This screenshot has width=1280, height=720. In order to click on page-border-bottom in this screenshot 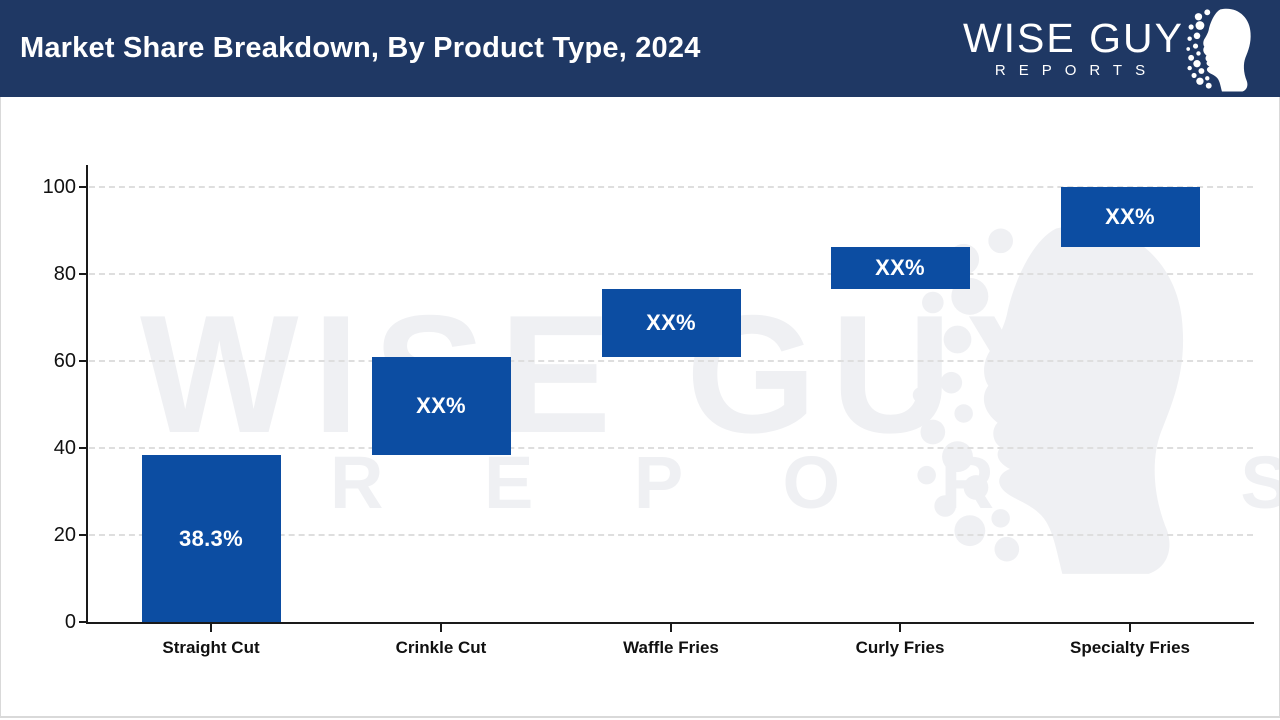, I will do `click(640, 717)`.